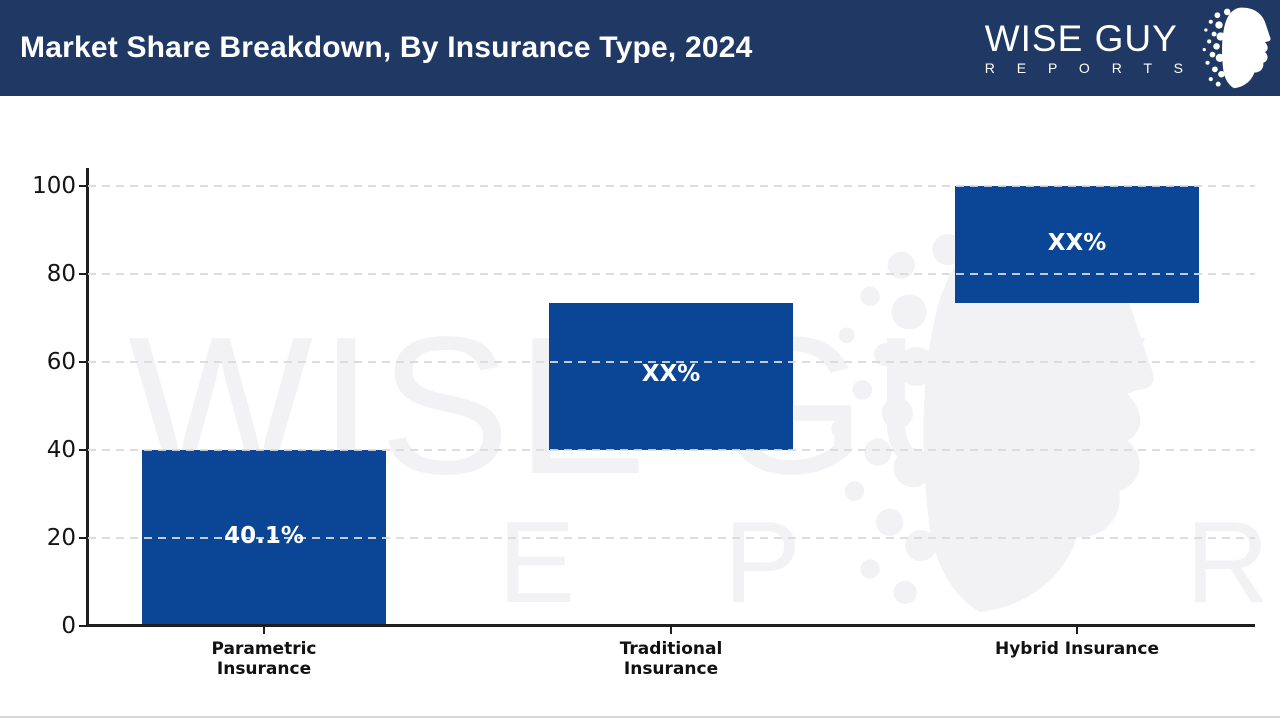 This screenshot has width=1280, height=720. I want to click on wise-guy-reports-logo: WISE GUY R E P O R T S, so click(1129, 48).